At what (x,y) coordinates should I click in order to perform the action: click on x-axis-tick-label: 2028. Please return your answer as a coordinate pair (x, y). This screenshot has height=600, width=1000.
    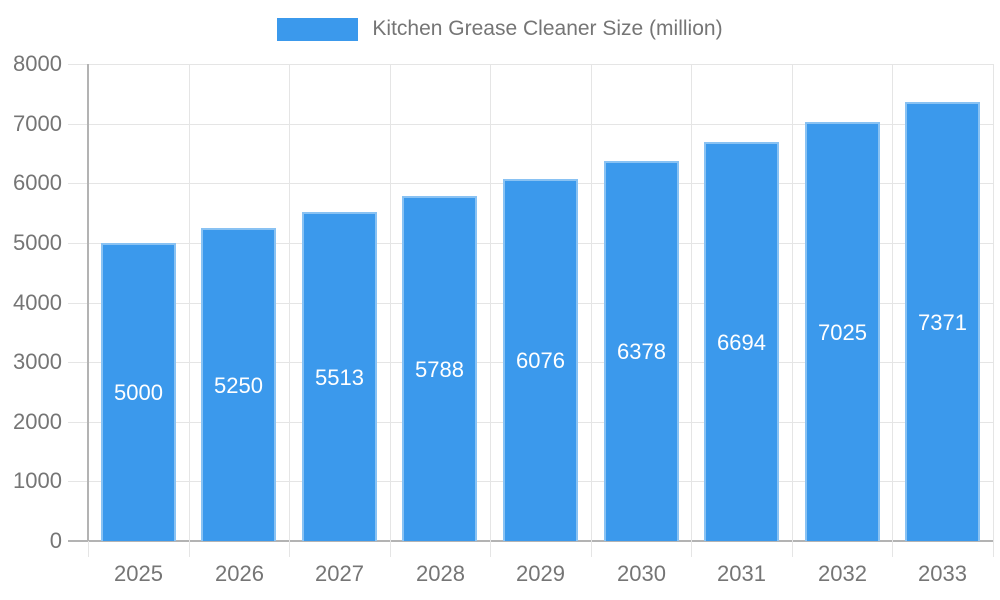
    Looking at the image, I should click on (440, 573).